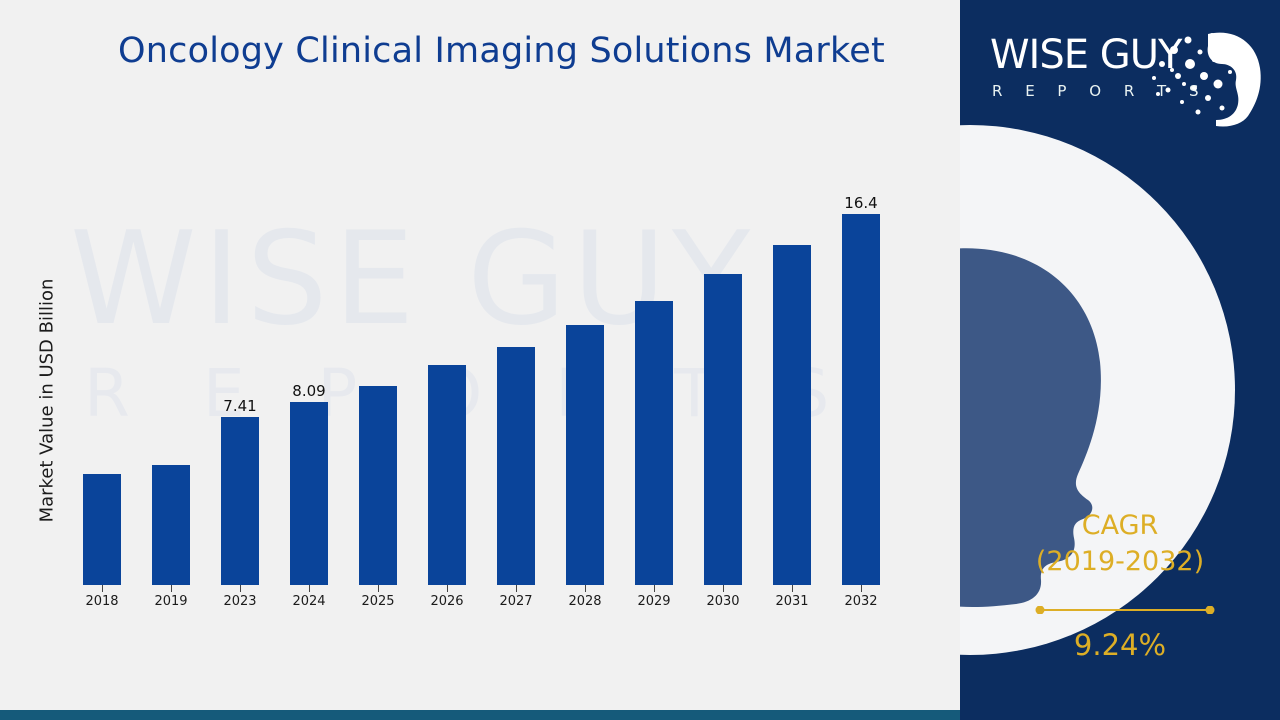  Describe the element at coordinates (240, 406) in the screenshot. I see `bar-value-label-2023: 7.41` at that location.